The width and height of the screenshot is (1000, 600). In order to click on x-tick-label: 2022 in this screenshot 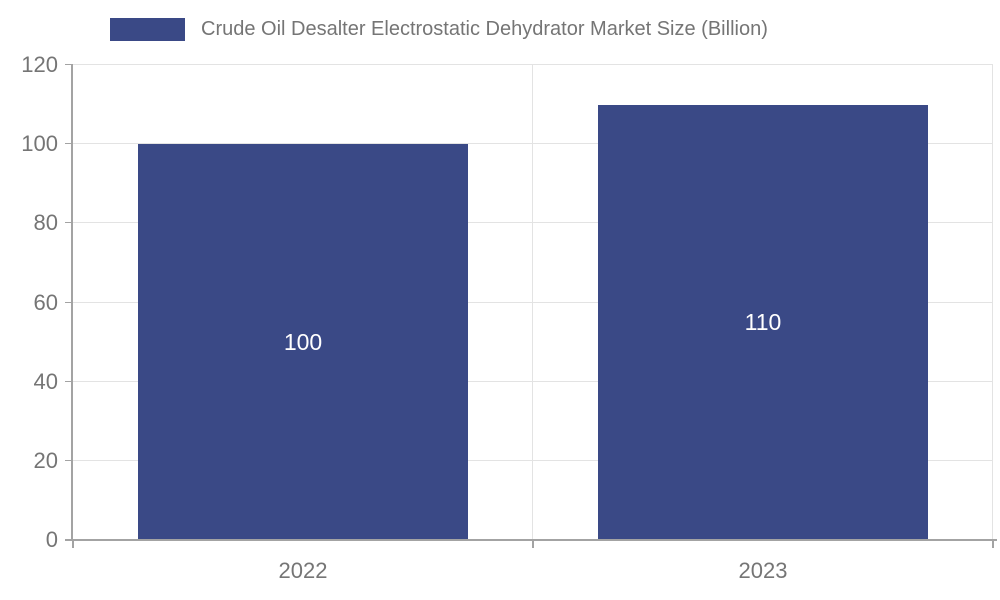, I will do `click(303, 570)`.